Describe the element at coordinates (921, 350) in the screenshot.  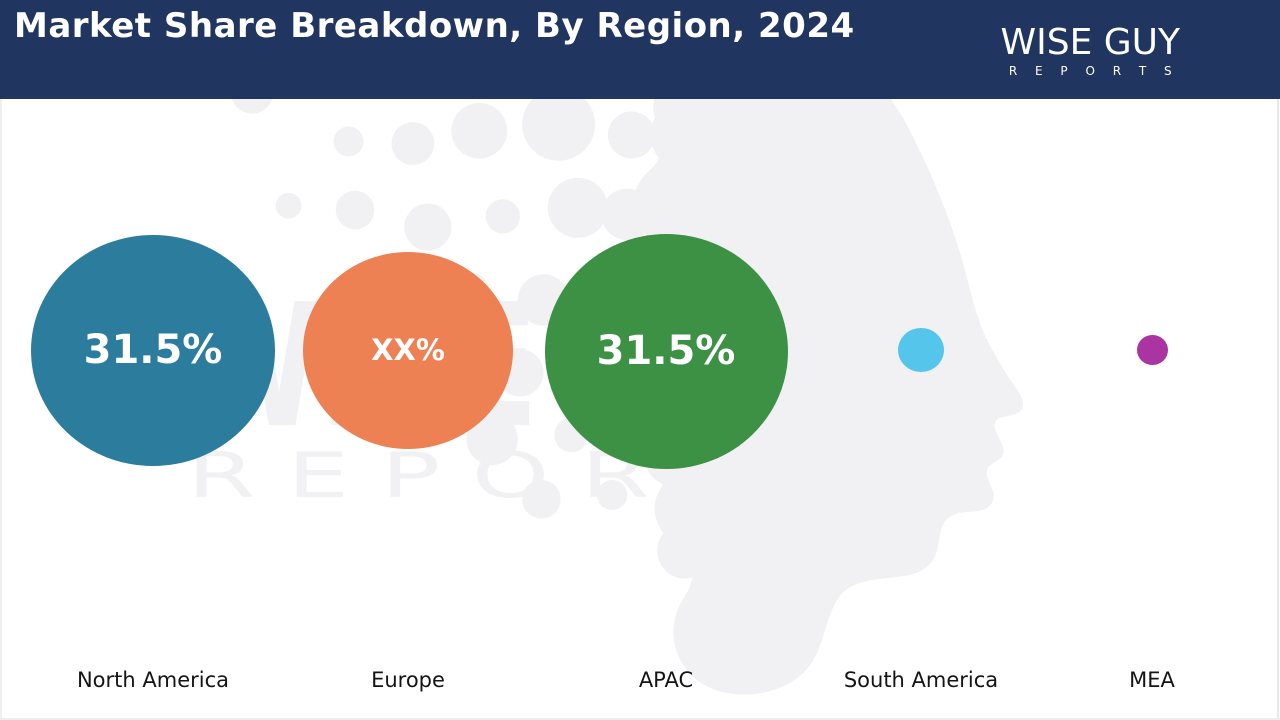
I see `bubble-south-america` at that location.